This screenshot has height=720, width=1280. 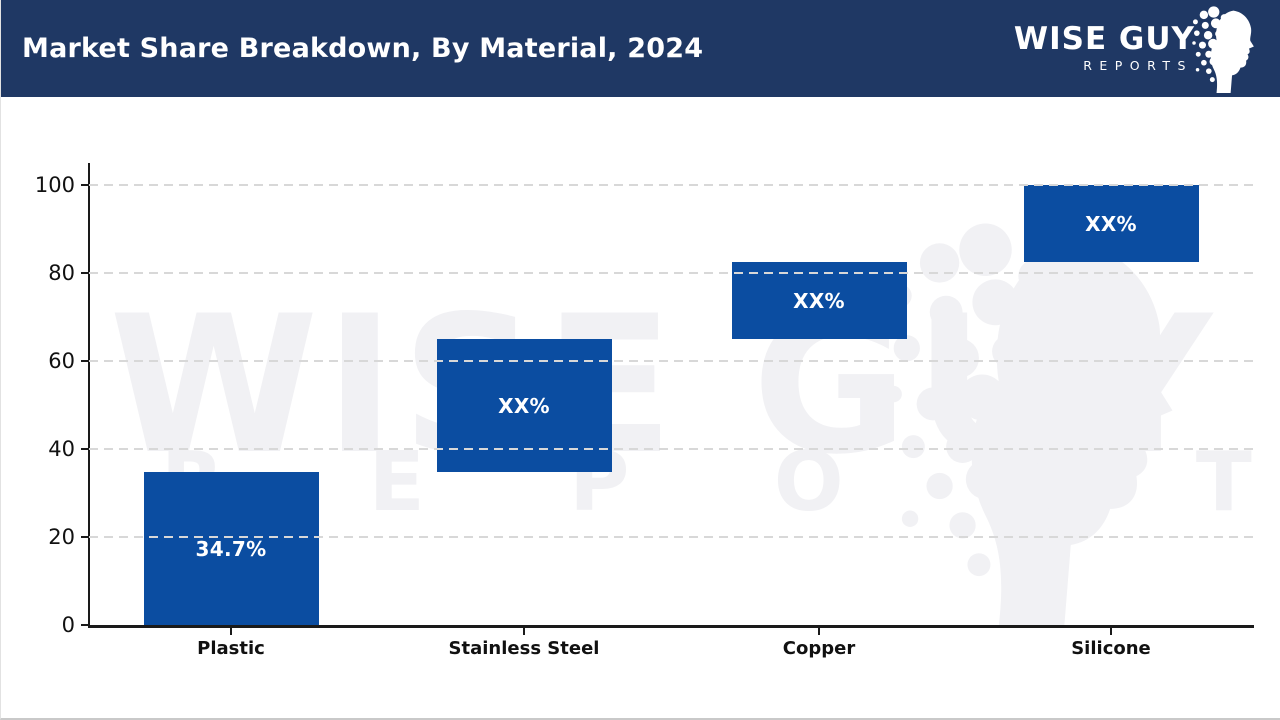 I want to click on logo-wordmark: WISE GUY, so click(x=1104, y=39).